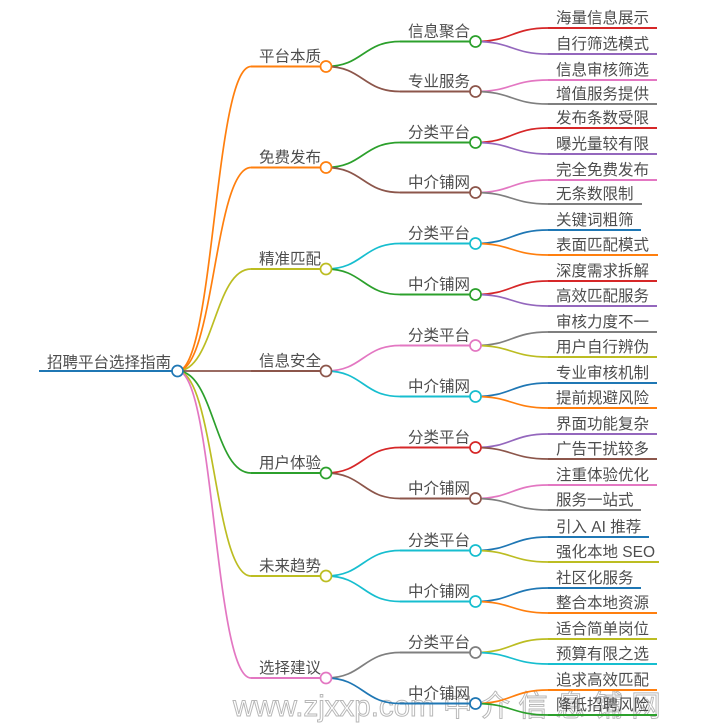  Describe the element at coordinates (602, 680) in the screenshot. I see `svg-text: 追求高效匹配` at that location.